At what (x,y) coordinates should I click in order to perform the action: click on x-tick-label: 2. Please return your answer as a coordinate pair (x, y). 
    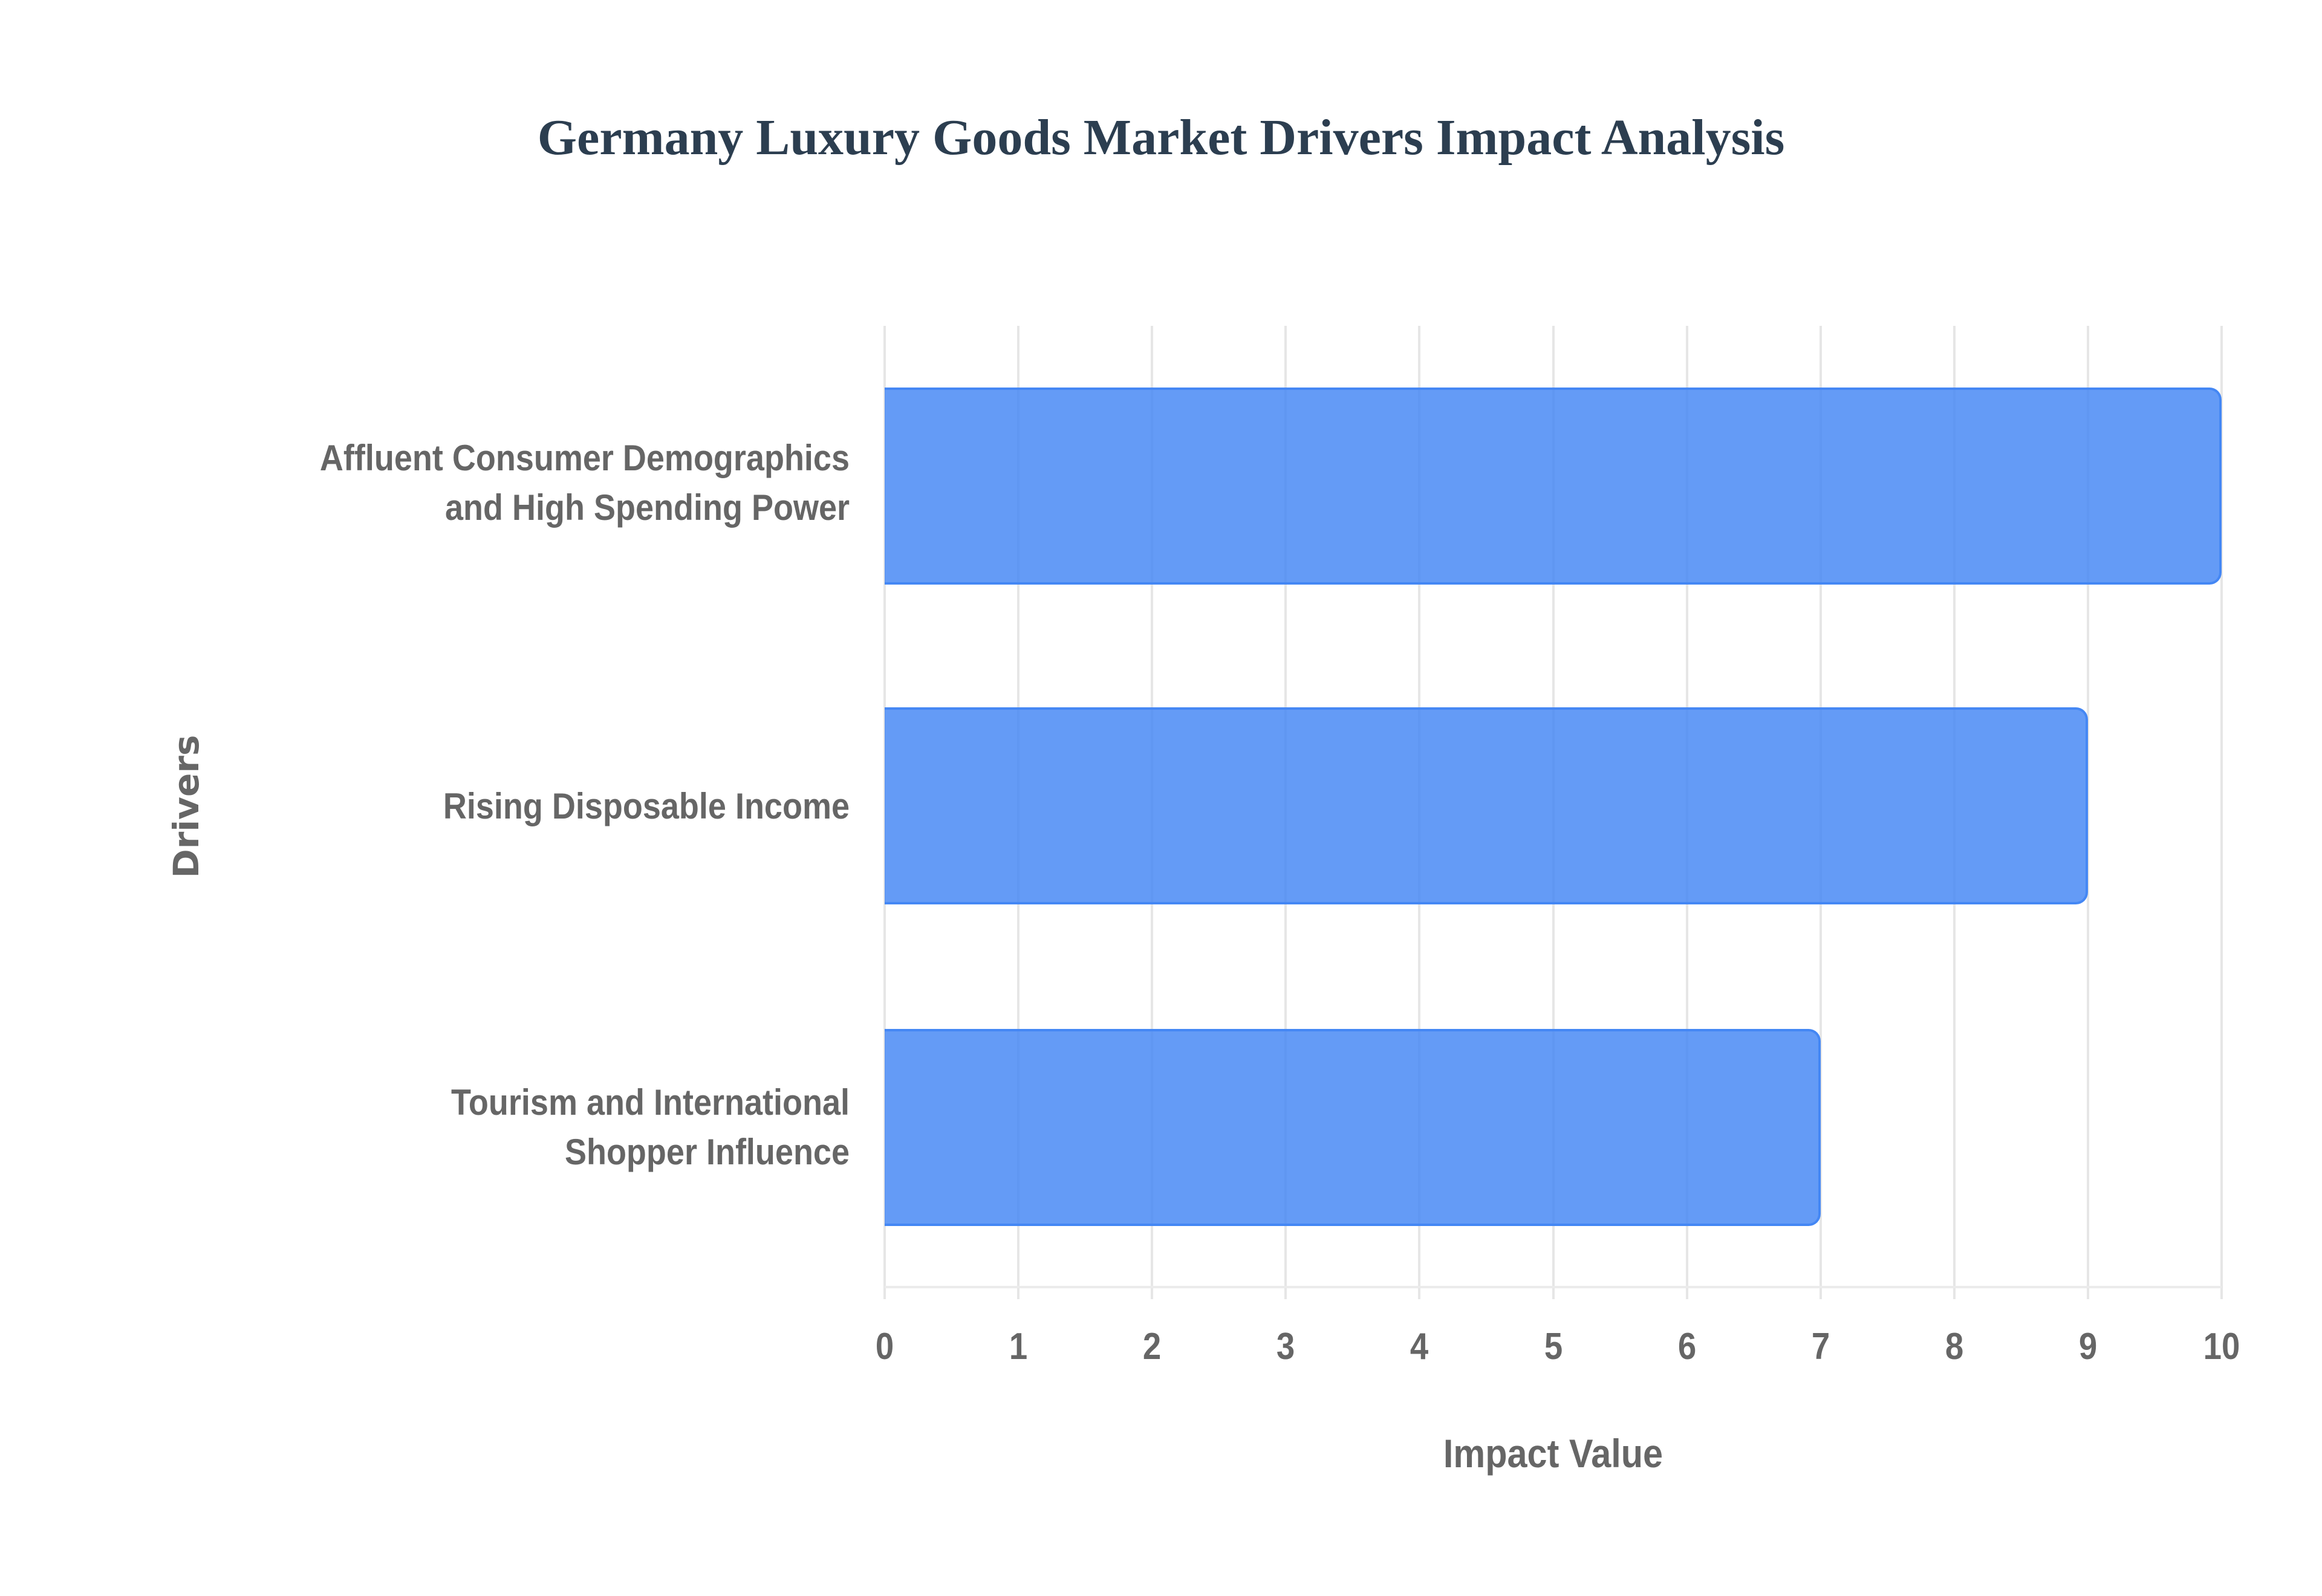
    Looking at the image, I should click on (1152, 1346).